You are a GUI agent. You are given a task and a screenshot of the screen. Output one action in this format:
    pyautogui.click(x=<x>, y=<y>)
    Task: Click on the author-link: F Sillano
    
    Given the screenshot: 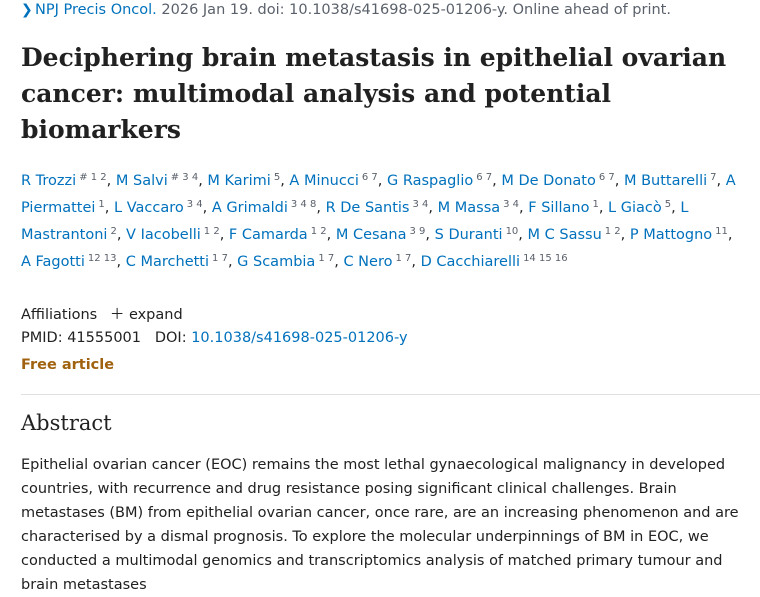 What is the action you would take?
    pyautogui.click(x=559, y=208)
    